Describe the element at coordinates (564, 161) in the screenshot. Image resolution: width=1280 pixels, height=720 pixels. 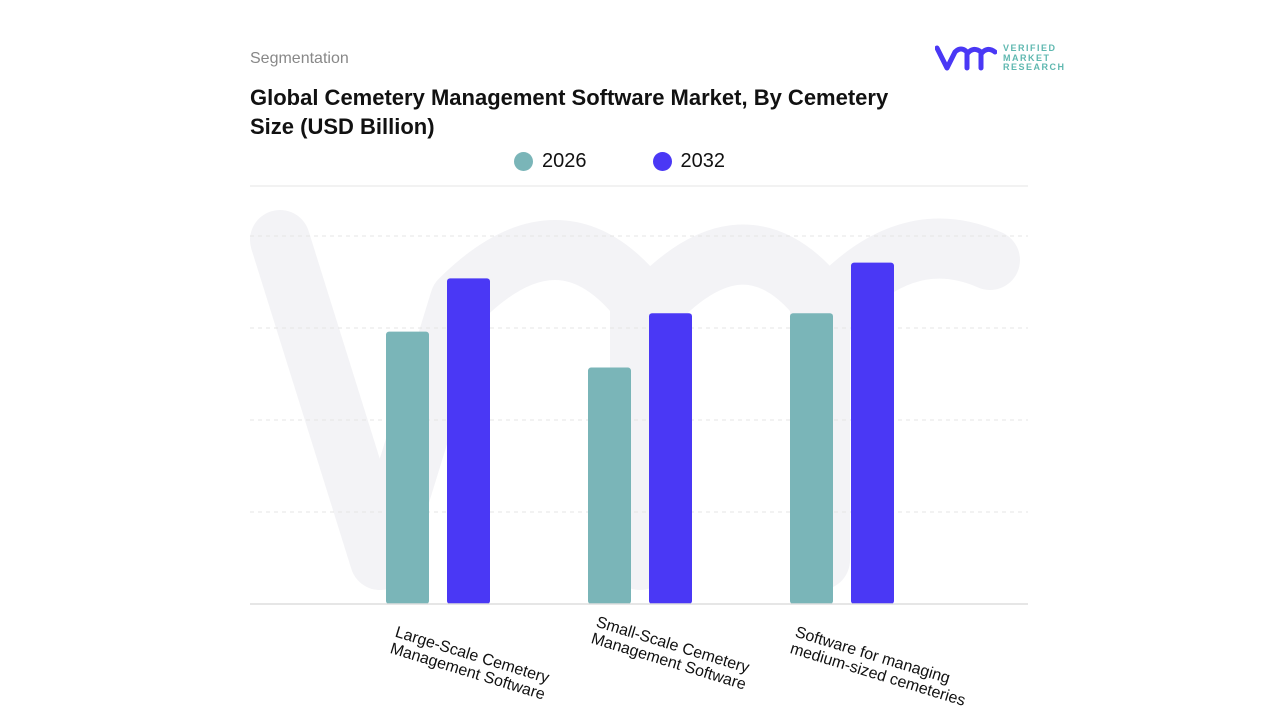
I see `legend-label: 2026` at that location.